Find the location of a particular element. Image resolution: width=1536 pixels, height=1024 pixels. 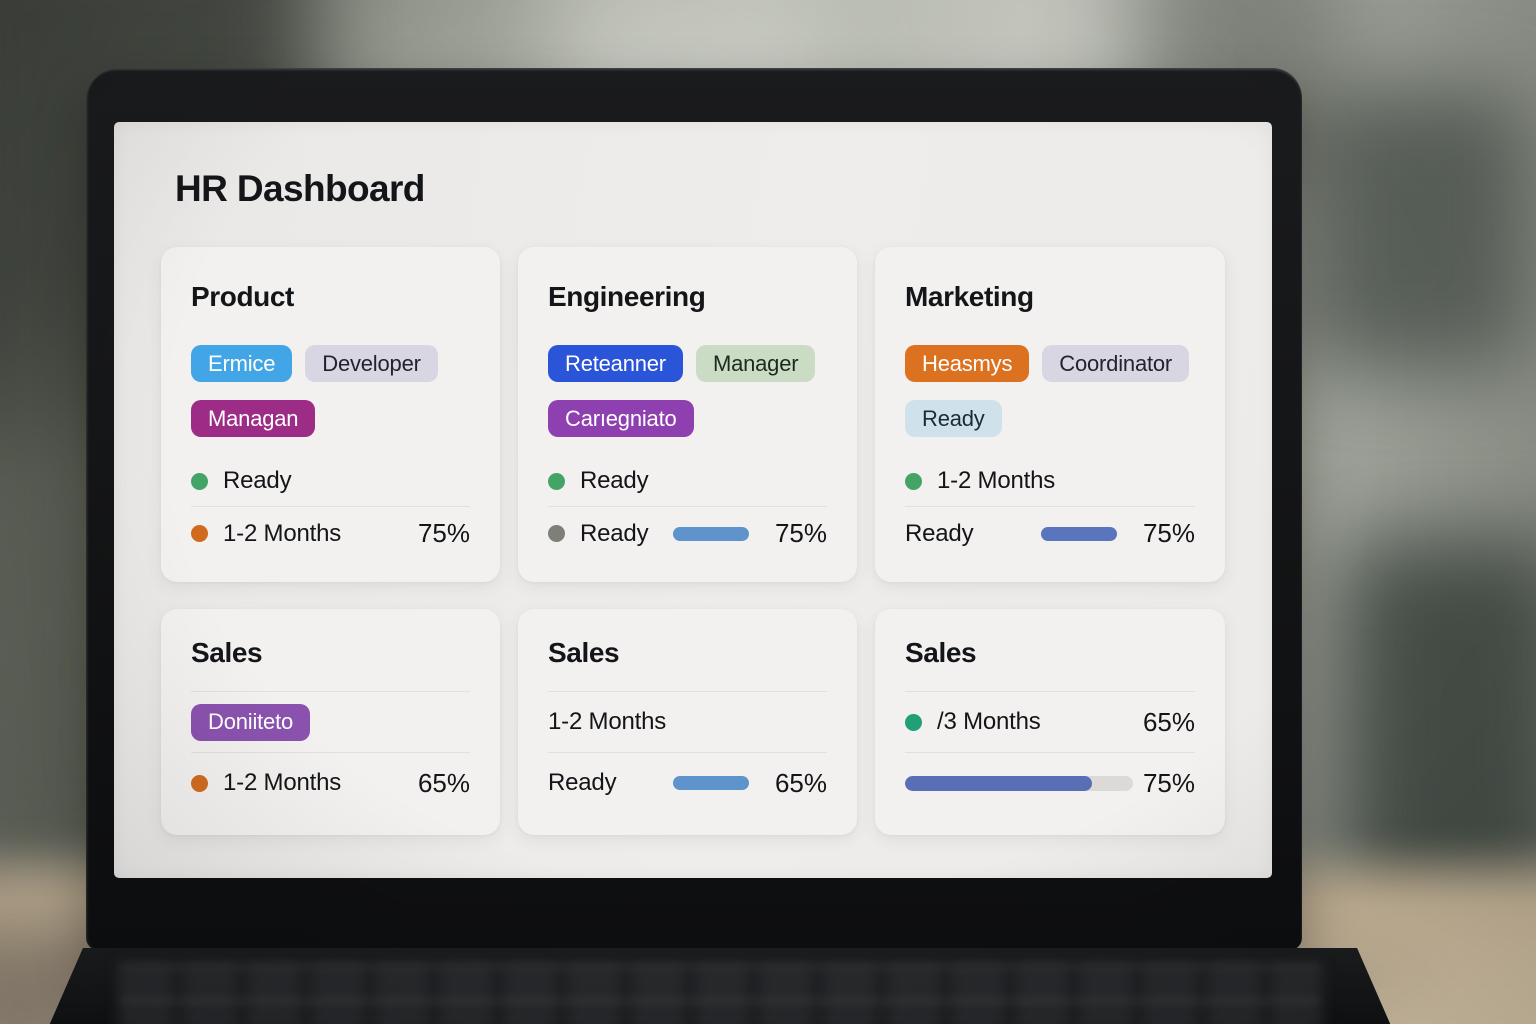

status-rows: Ready Ready 75% is located at coordinates (687, 508).